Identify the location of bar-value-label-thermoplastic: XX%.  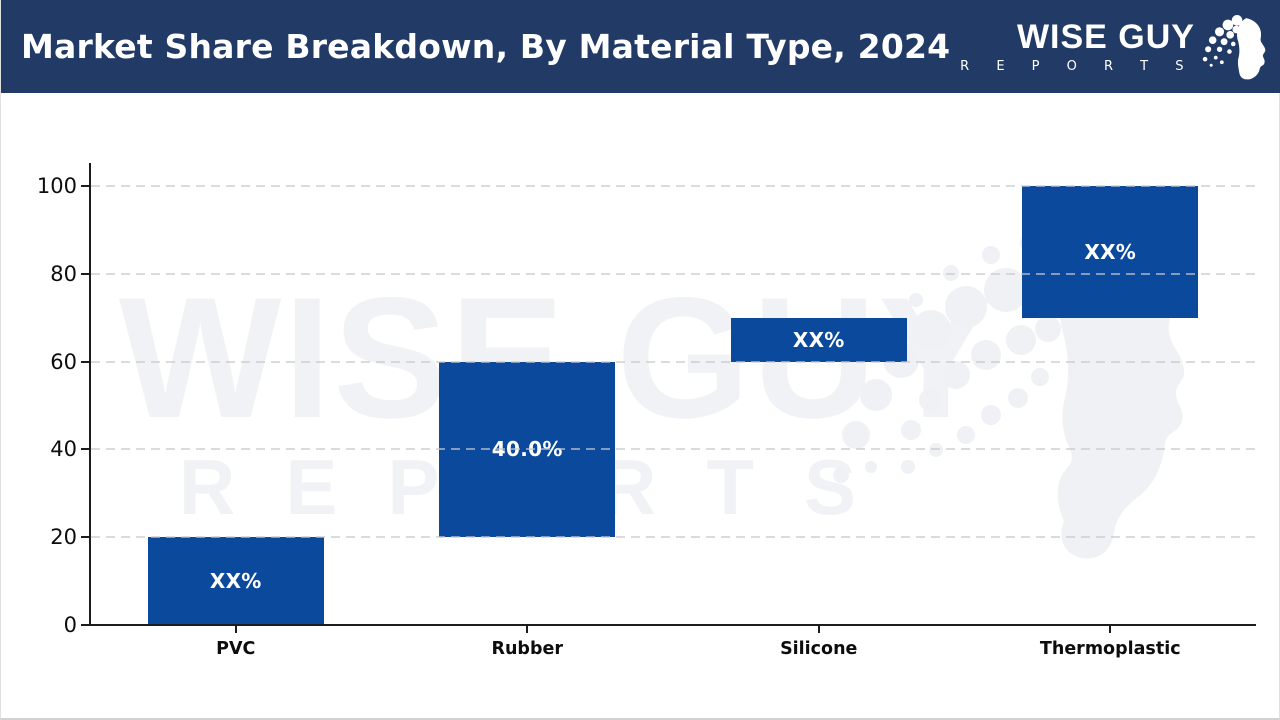
(1110, 251).